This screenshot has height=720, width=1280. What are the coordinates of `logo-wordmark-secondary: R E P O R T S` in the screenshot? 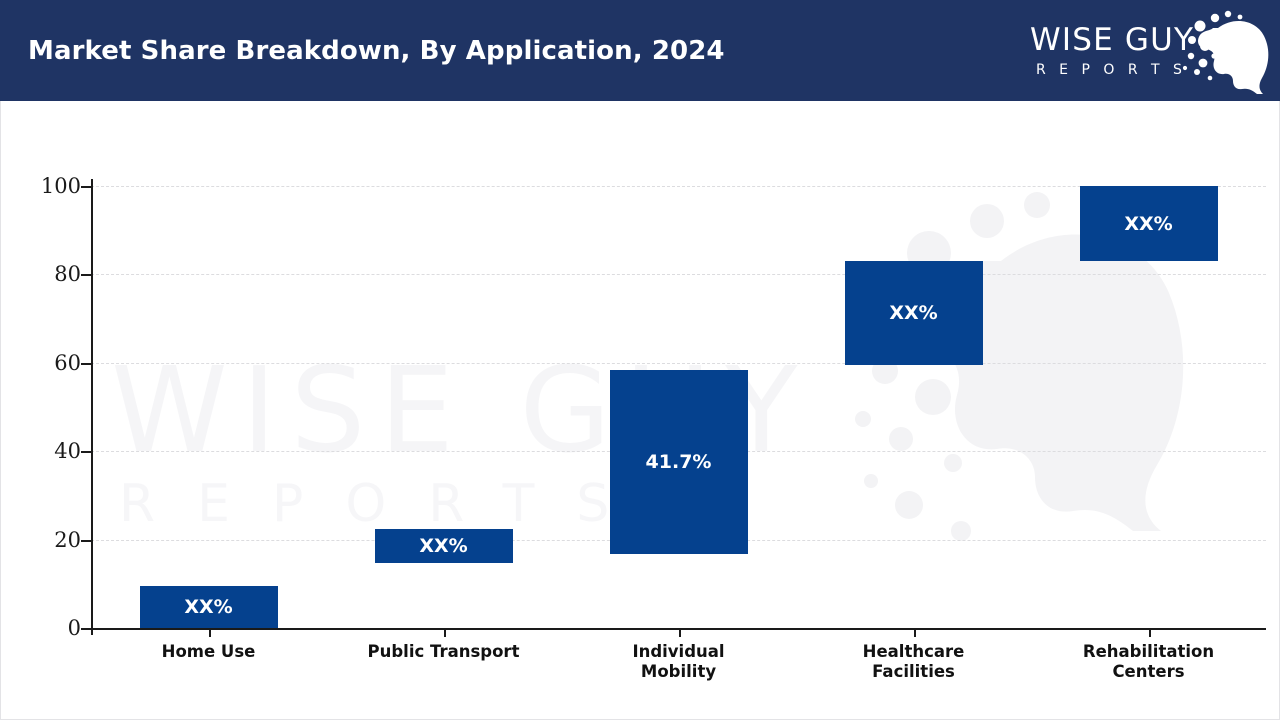 It's located at (1111, 70).